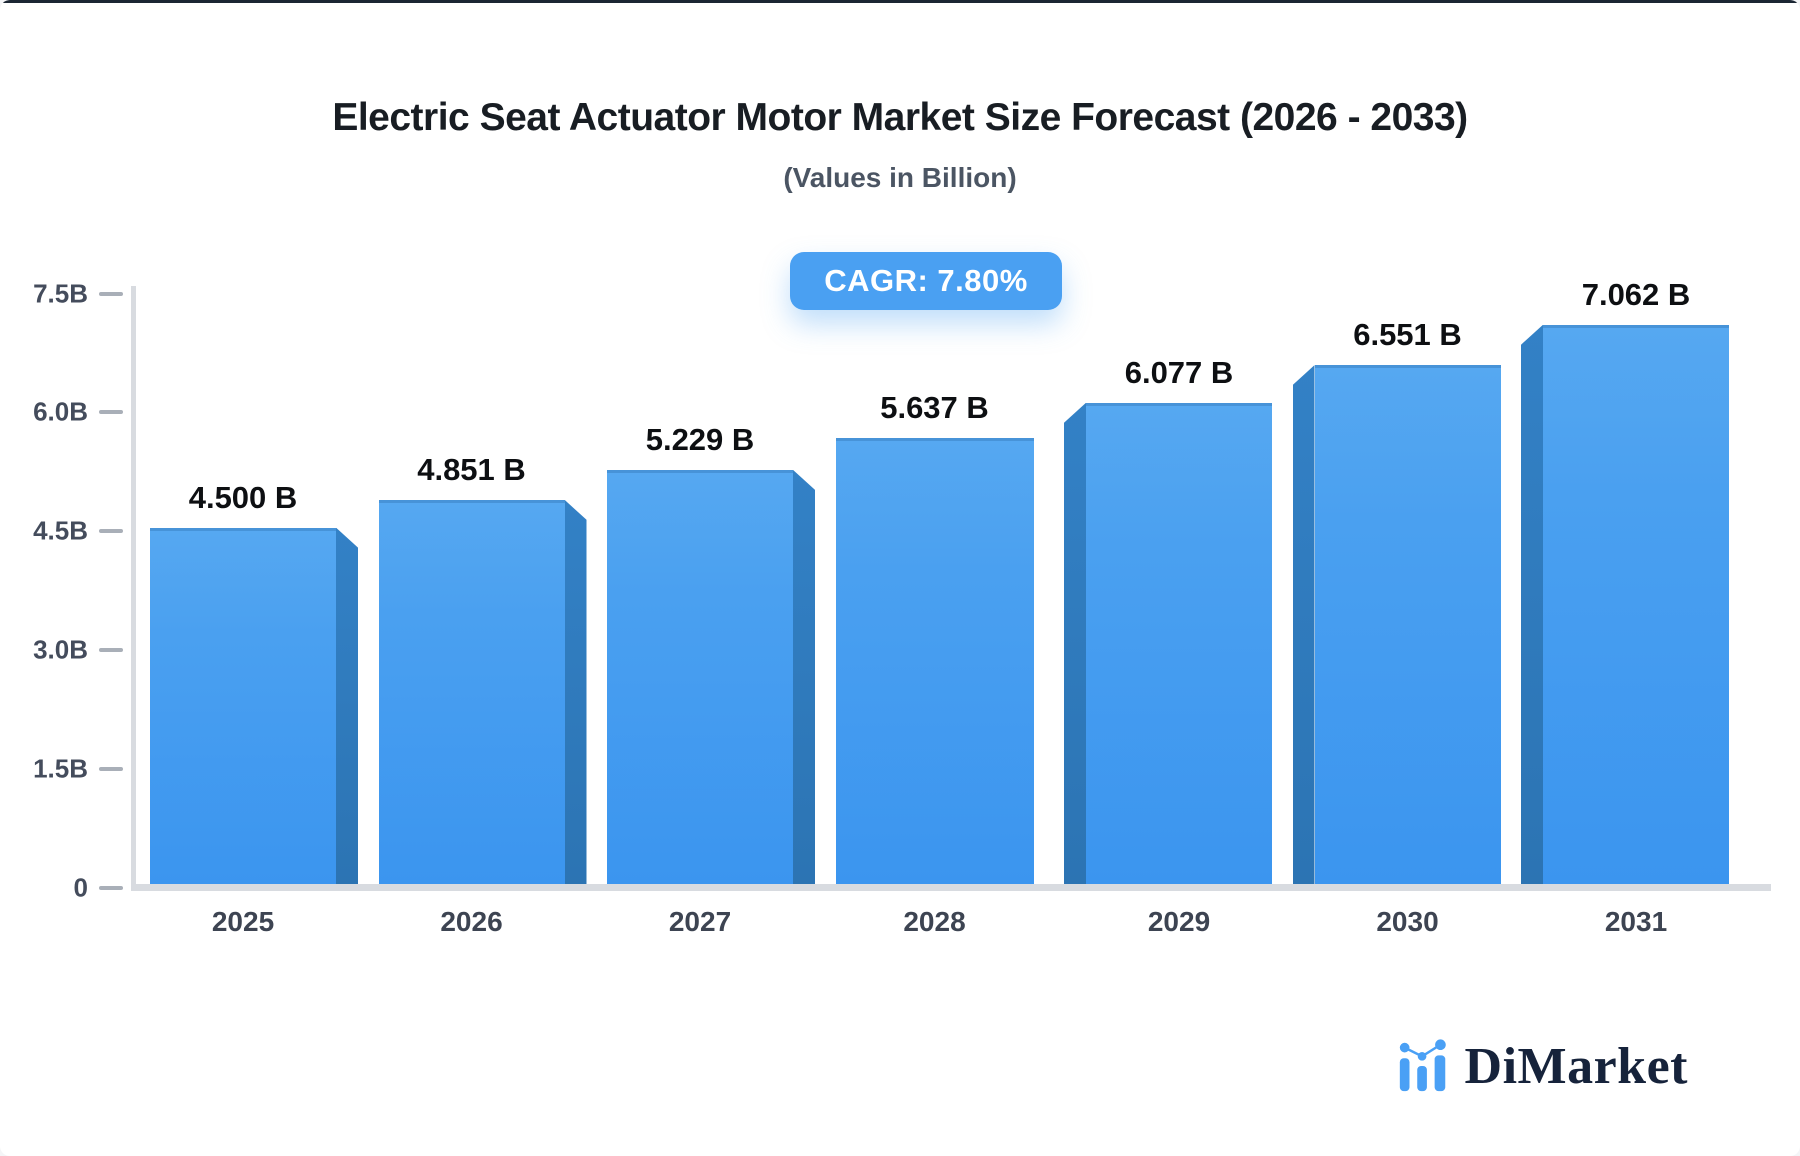 This screenshot has height=1156, width=1800. Describe the element at coordinates (1636, 294) in the screenshot. I see `bar-value-label: 7.062 B` at that location.